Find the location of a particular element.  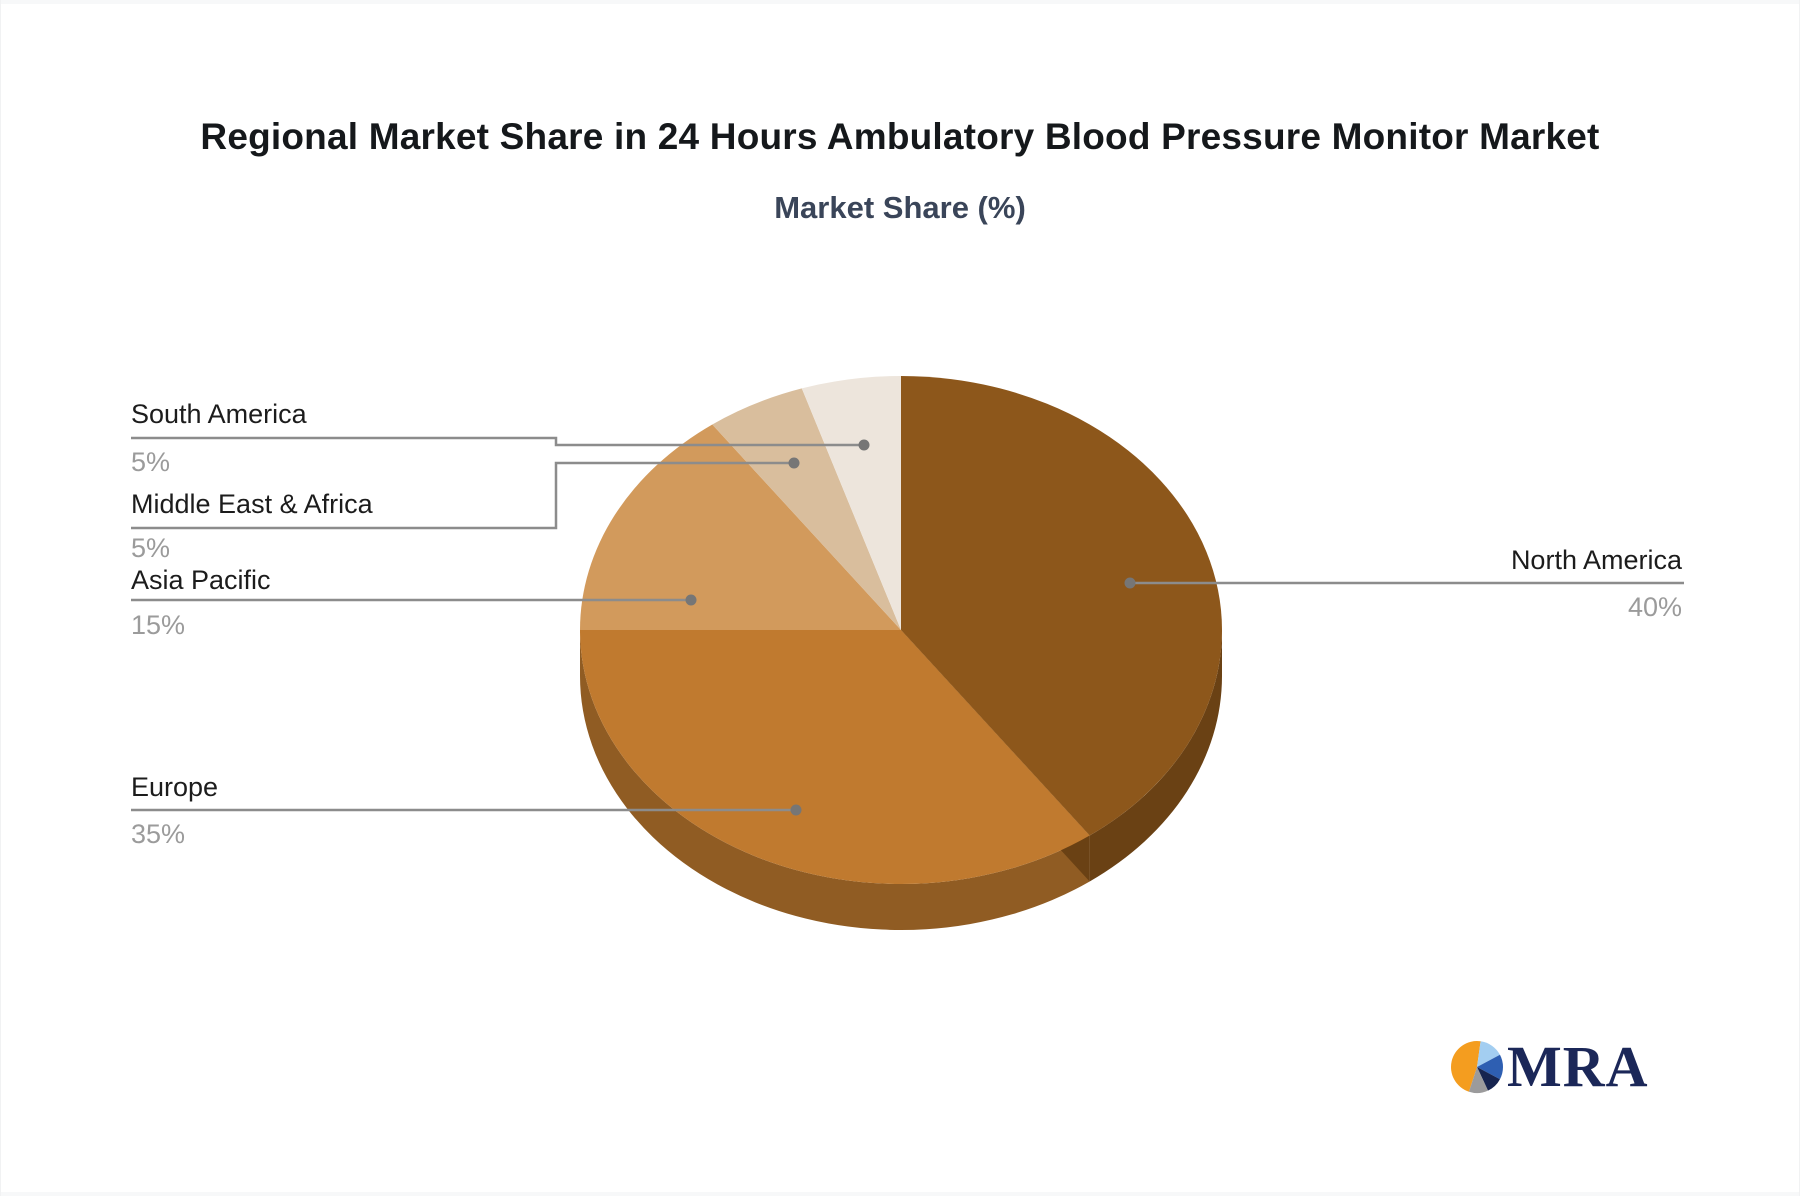

connector-dot-south-america is located at coordinates (864, 445).